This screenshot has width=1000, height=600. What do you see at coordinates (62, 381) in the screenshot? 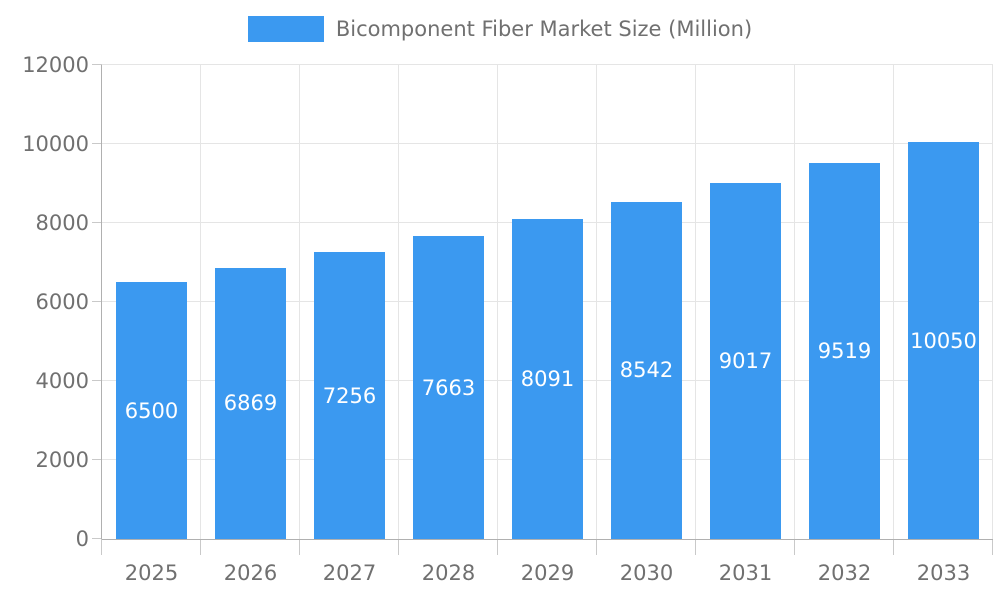
I see `y-axis-tick-label: 4000` at bounding box center [62, 381].